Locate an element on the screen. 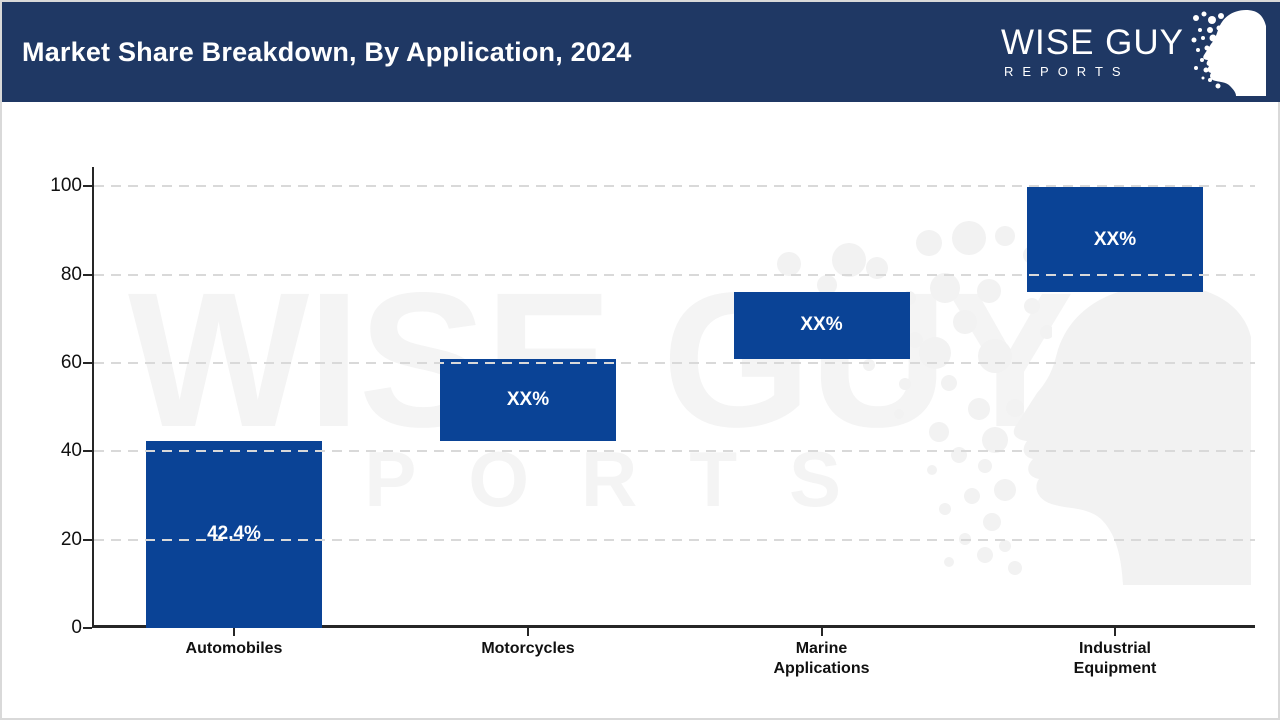  logo-subtext: REPORTS is located at coordinates (1066, 71).